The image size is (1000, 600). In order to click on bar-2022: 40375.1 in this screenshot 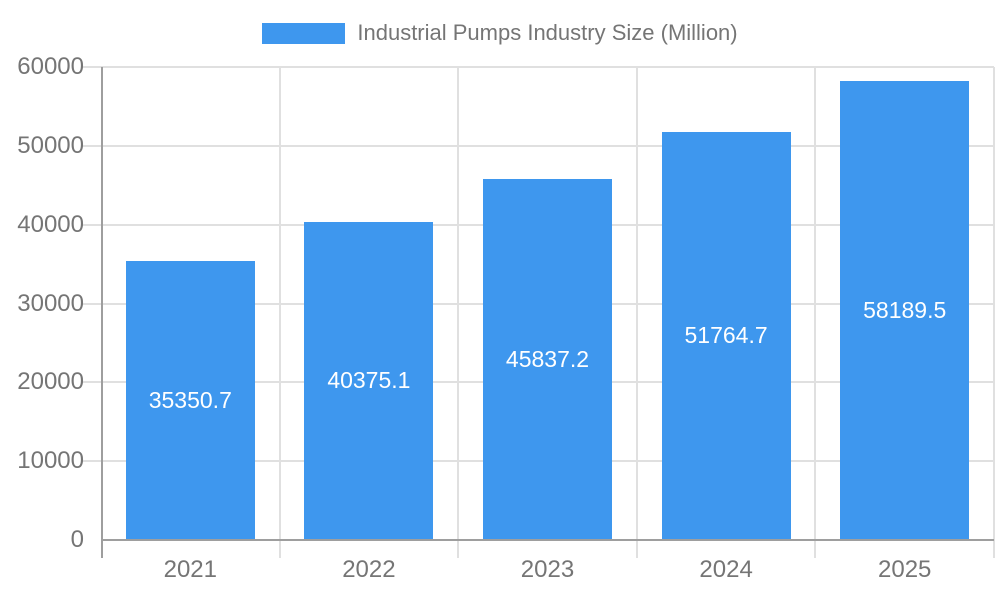, I will do `click(369, 380)`.